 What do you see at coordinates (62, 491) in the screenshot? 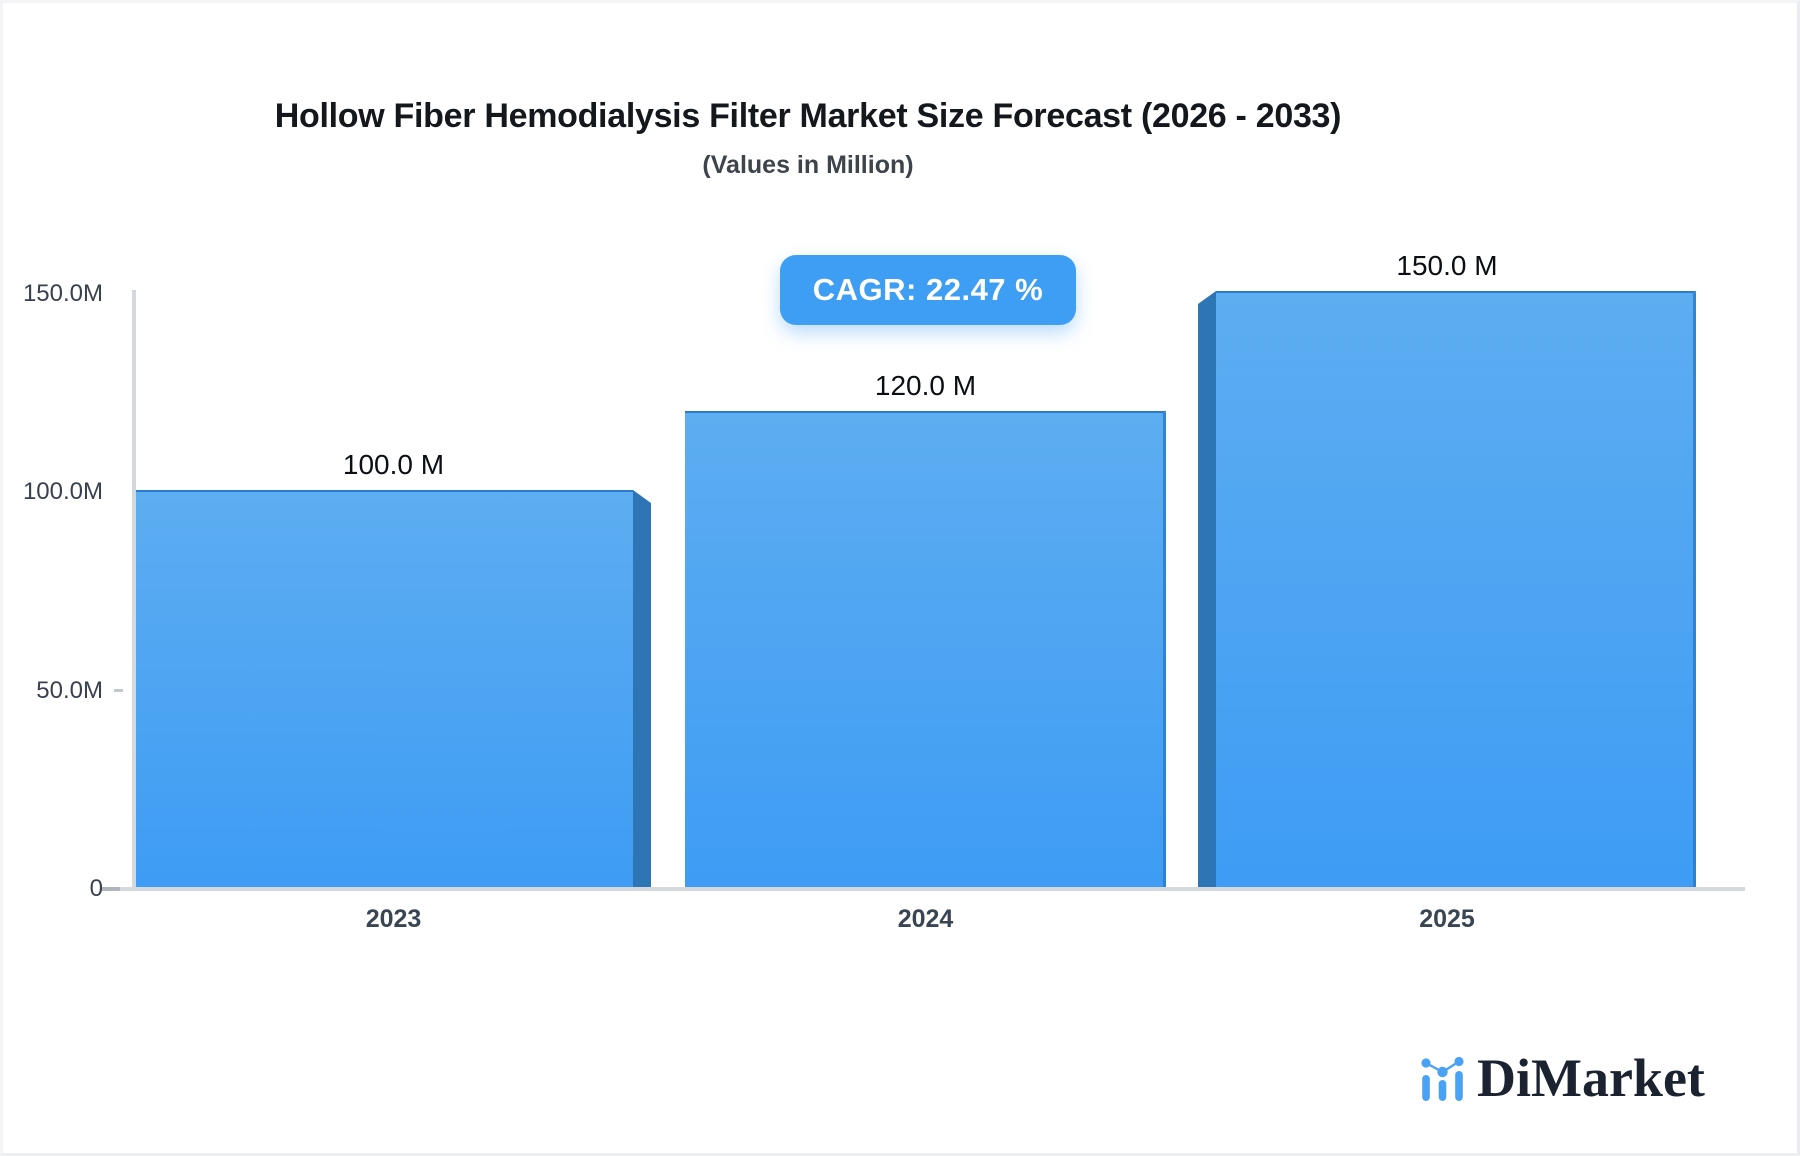
I see `y-tick-label-100m: 100.0M` at bounding box center [62, 491].